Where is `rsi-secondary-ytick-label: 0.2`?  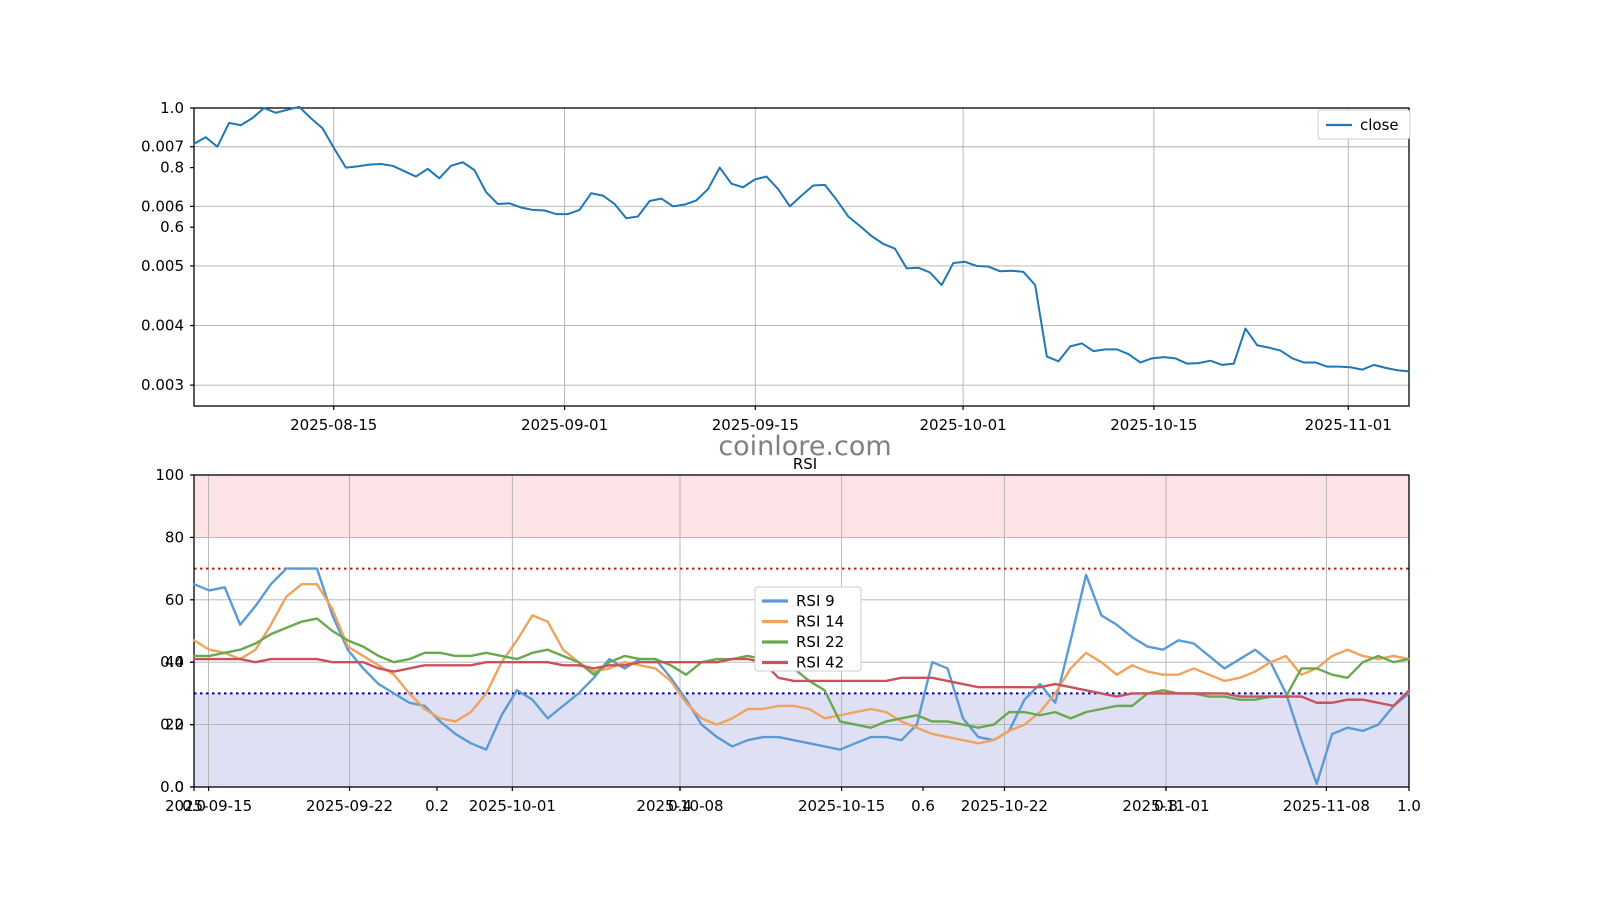
rsi-secondary-ytick-label: 0.2 is located at coordinates (172, 725).